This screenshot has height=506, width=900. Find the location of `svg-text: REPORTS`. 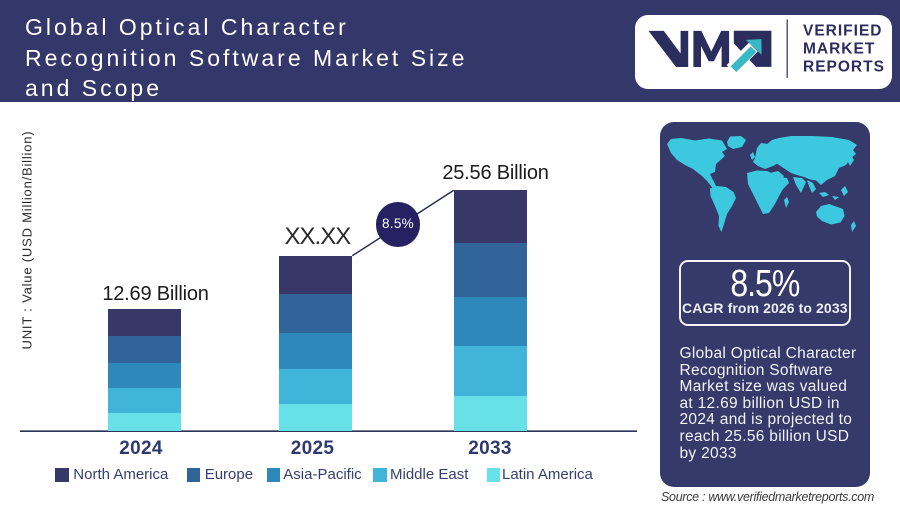

svg-text: REPORTS is located at coordinates (844, 67).